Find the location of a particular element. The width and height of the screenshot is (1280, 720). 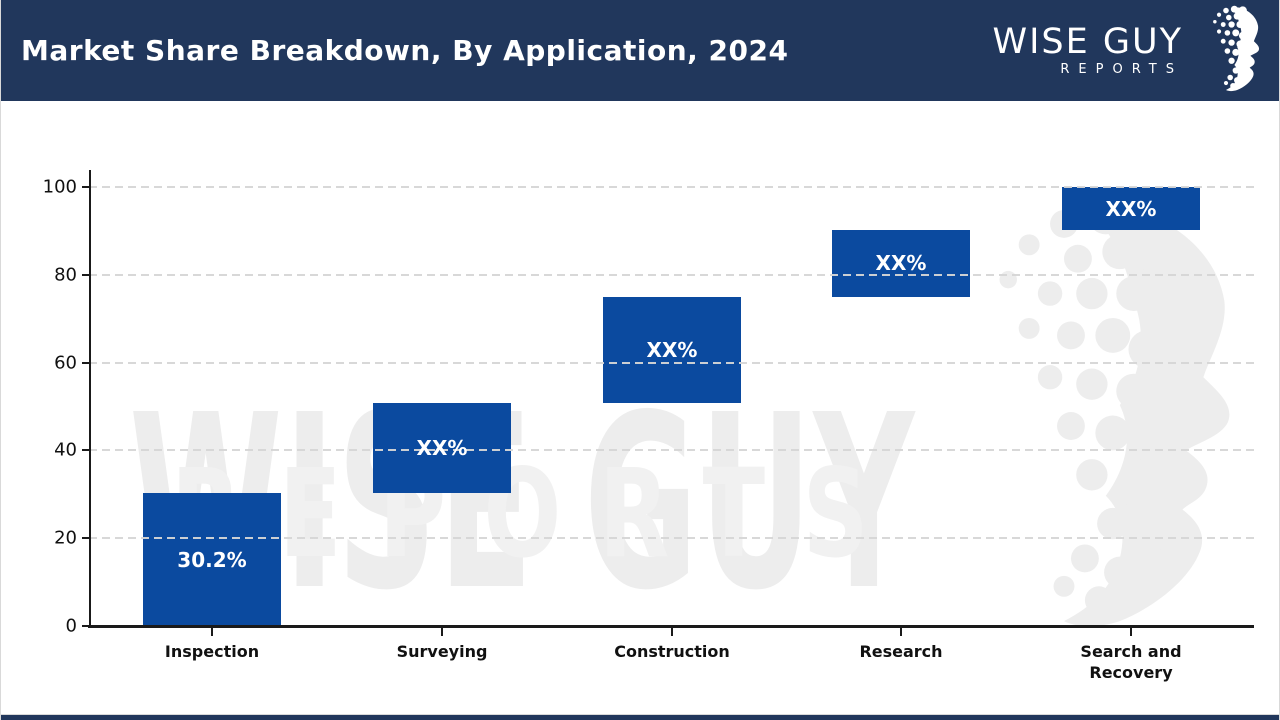

y-tick-label: 20 is located at coordinates (65, 538).